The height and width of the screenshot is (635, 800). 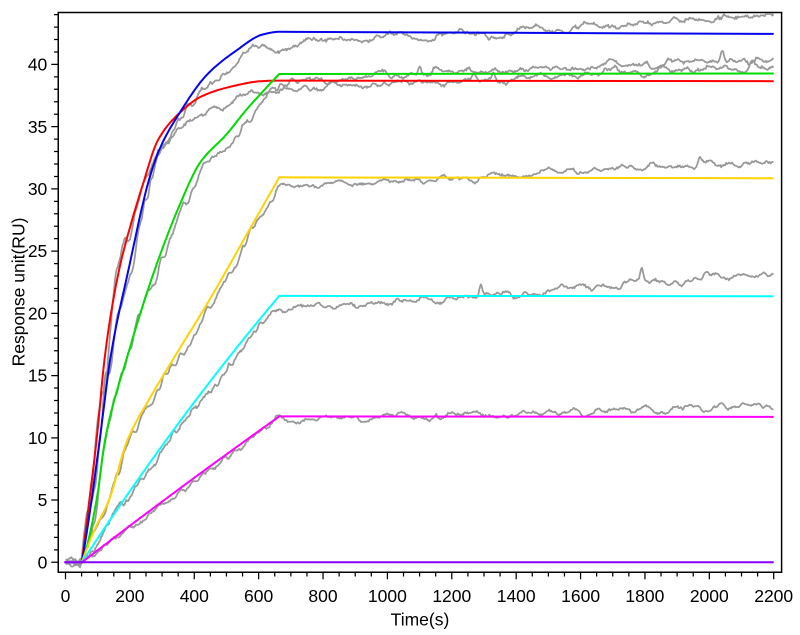 What do you see at coordinates (258, 596) in the screenshot?
I see `svg-text: 600` at bounding box center [258, 596].